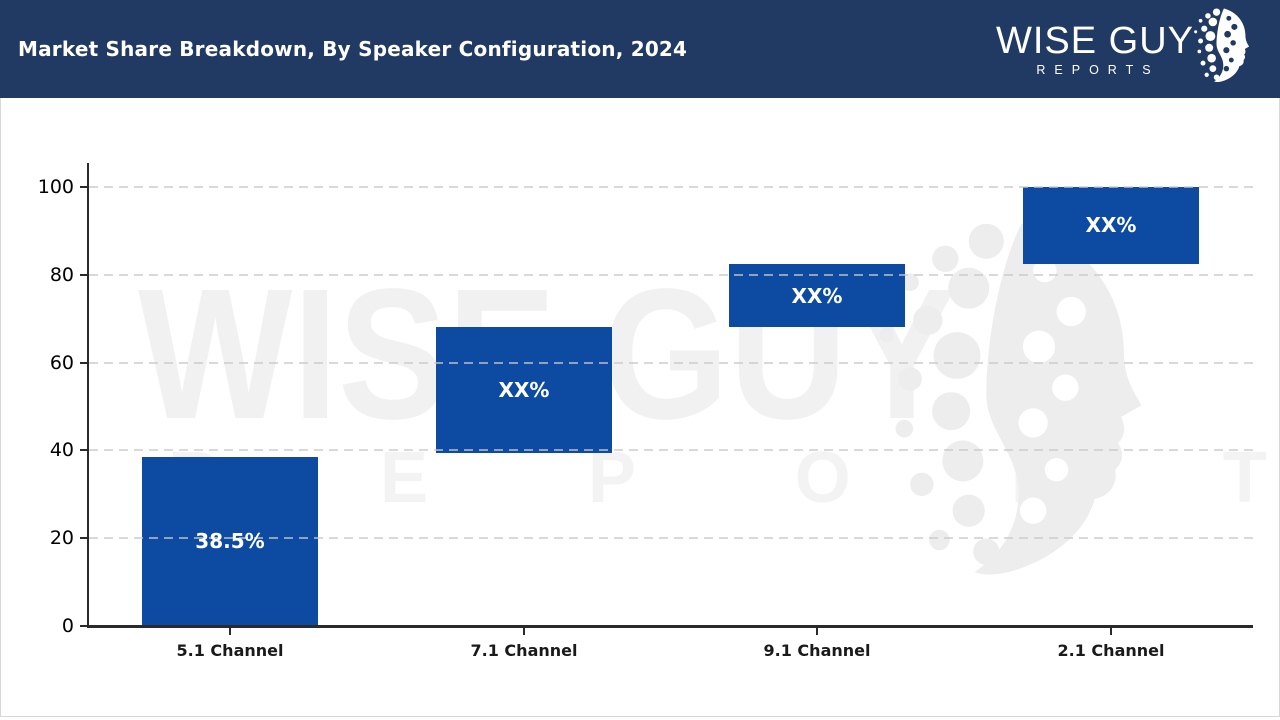 This screenshot has width=1280, height=720. I want to click on x-axis-label-5.1-channel: 5.1 Channel, so click(230, 650).